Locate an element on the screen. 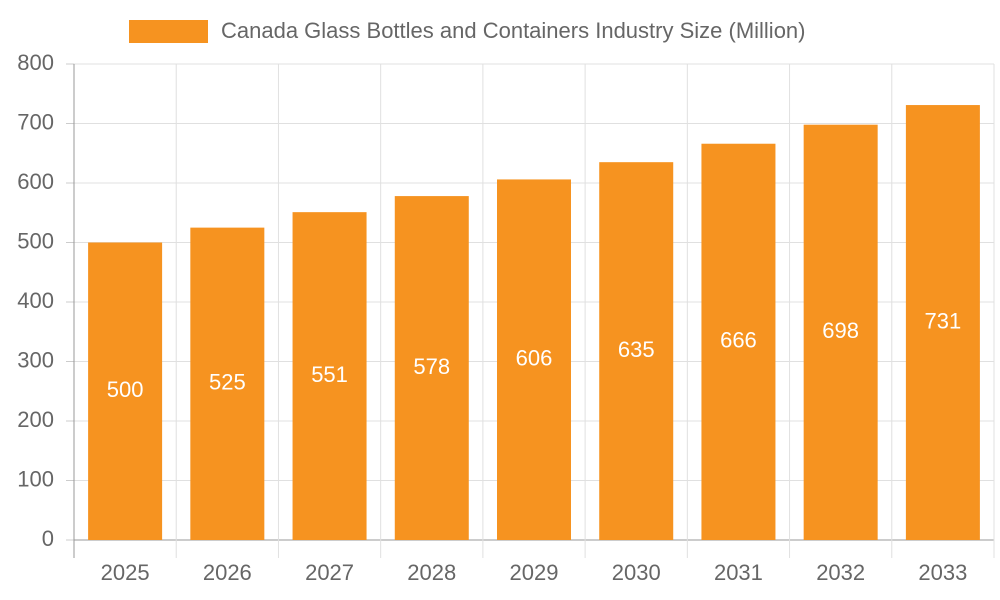  data-label: 666 is located at coordinates (738, 340).